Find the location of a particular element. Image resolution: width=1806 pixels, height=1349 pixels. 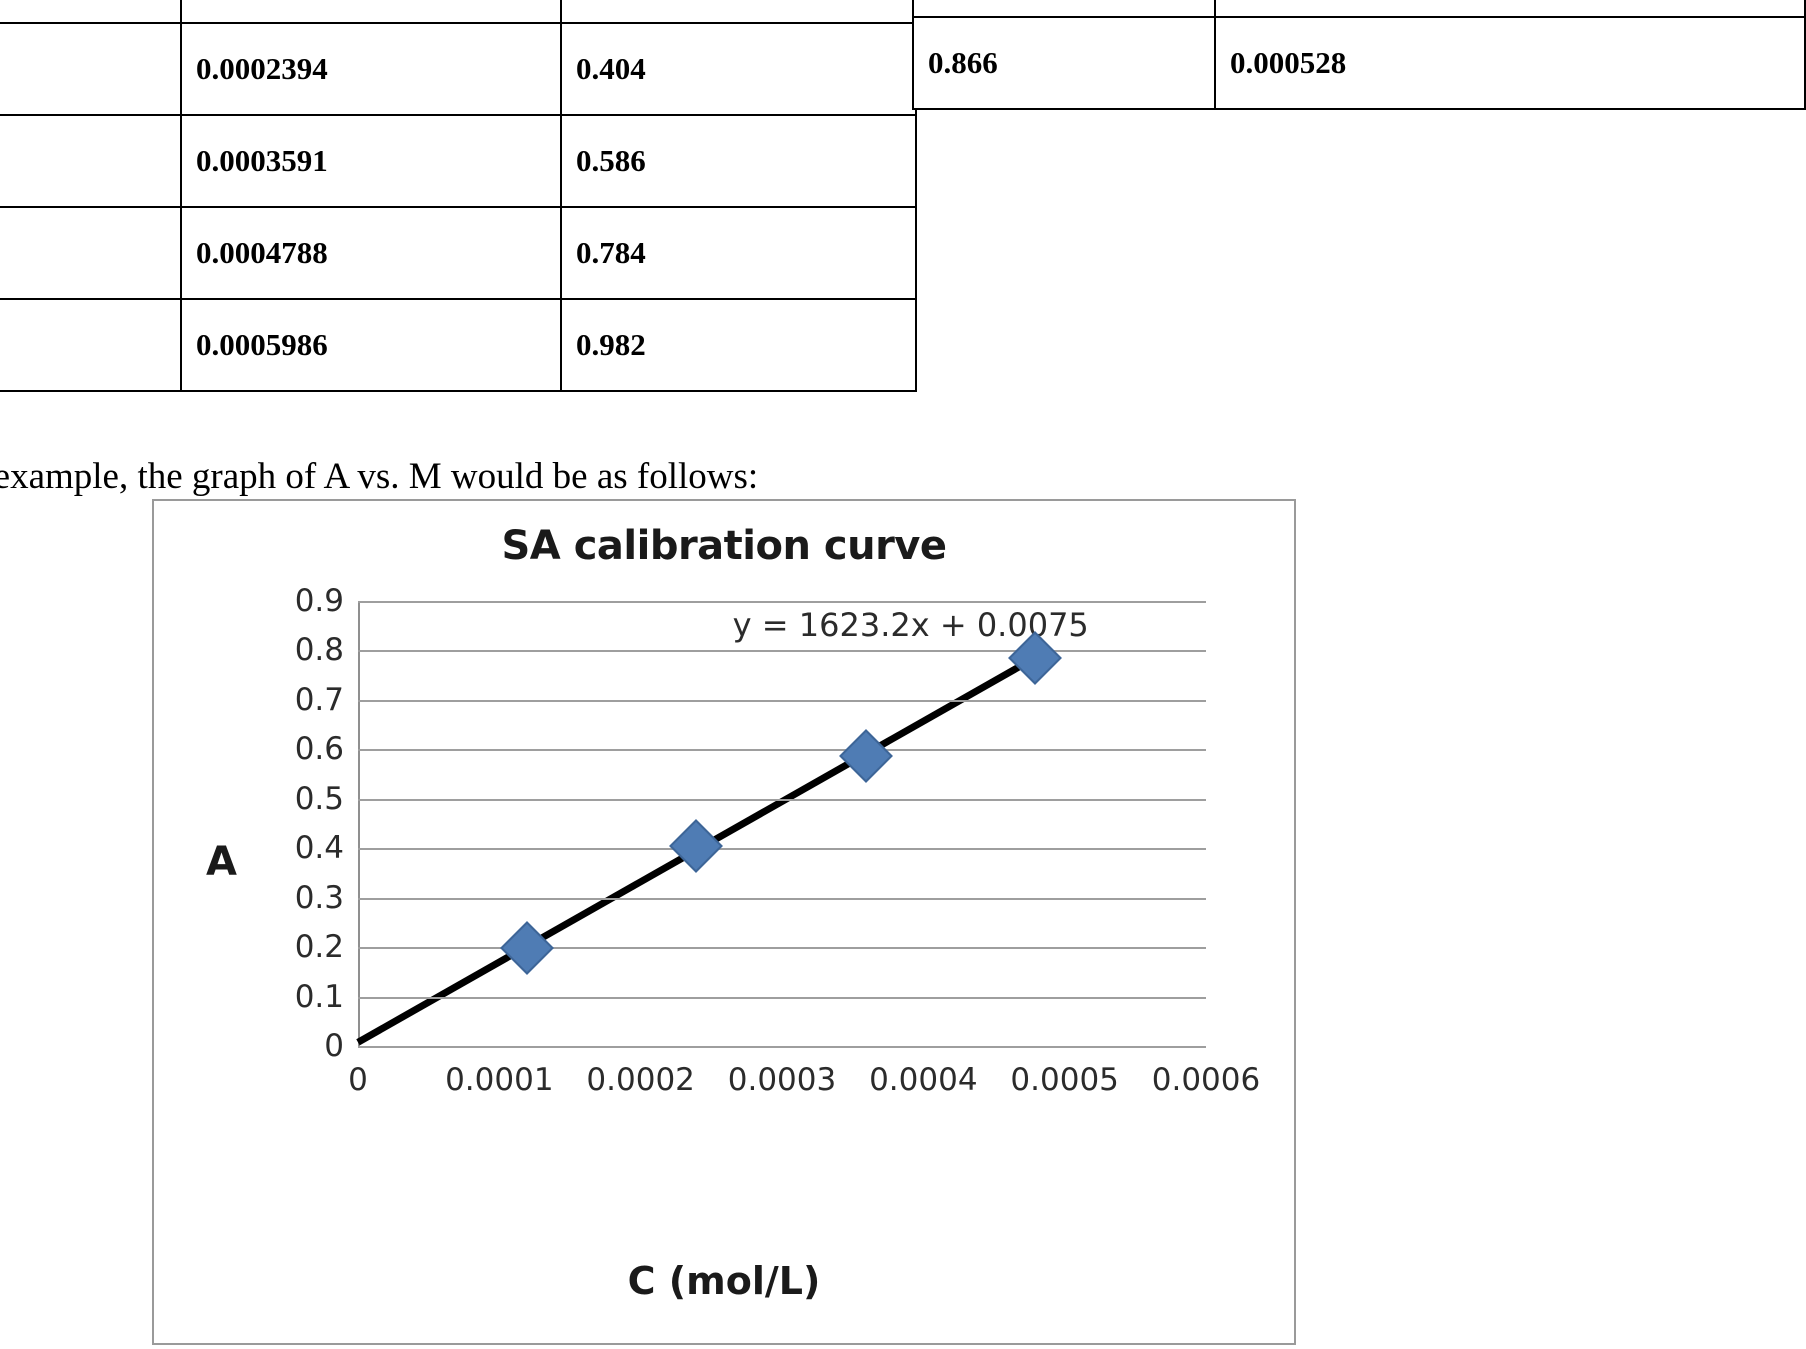

table-row: 0.0003591 0.586 is located at coordinates (458, 161).